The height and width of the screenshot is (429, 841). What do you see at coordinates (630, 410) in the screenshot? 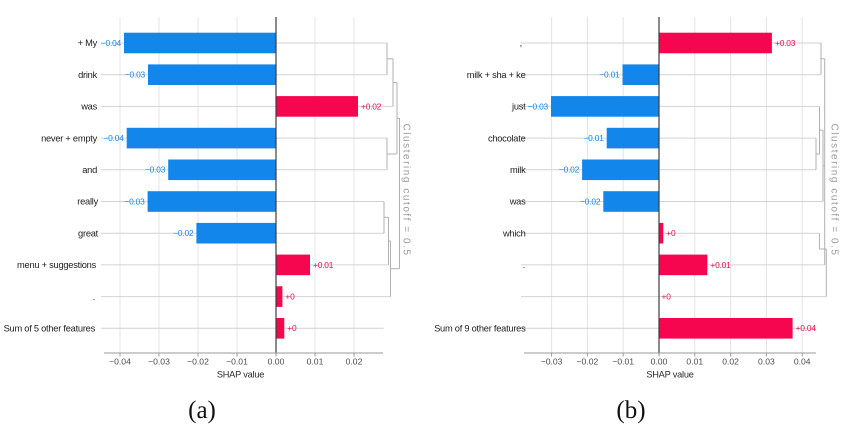
I see `svg-text: (b)` at bounding box center [630, 410].